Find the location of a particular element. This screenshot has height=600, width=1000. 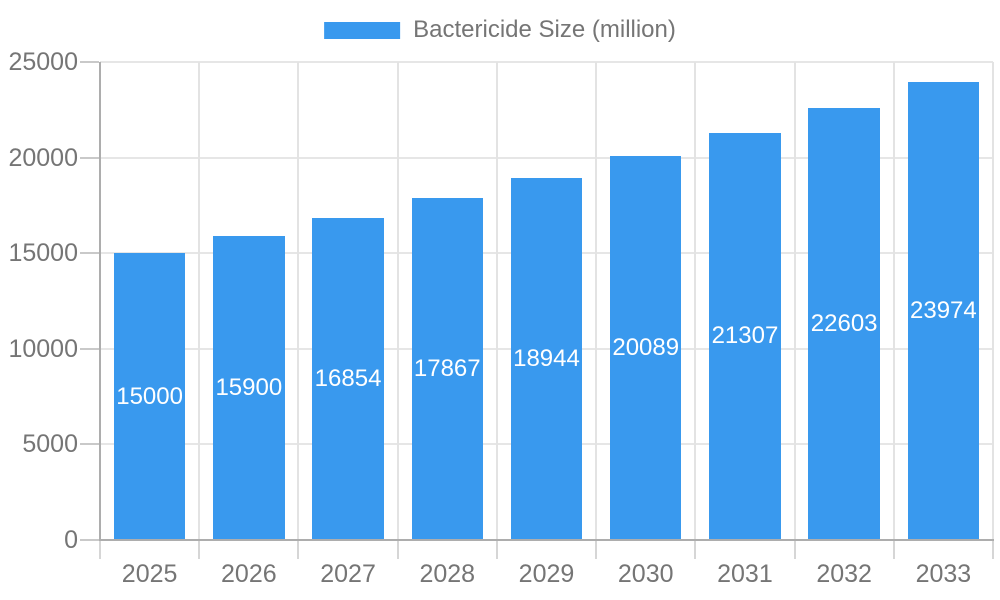

bar-value-label: 16854 is located at coordinates (348, 378).